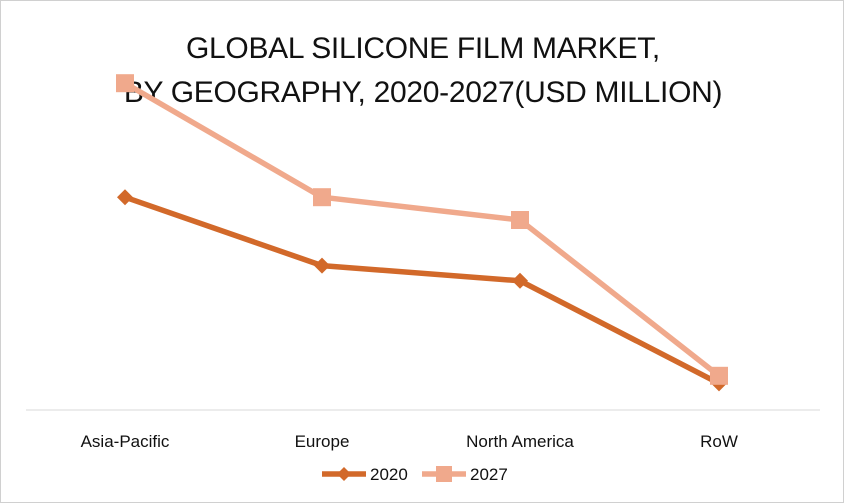  Describe the element at coordinates (409, 441) in the screenshot. I see `x-tick-labels: Asia-Pacific Europe North America RoW` at that location.